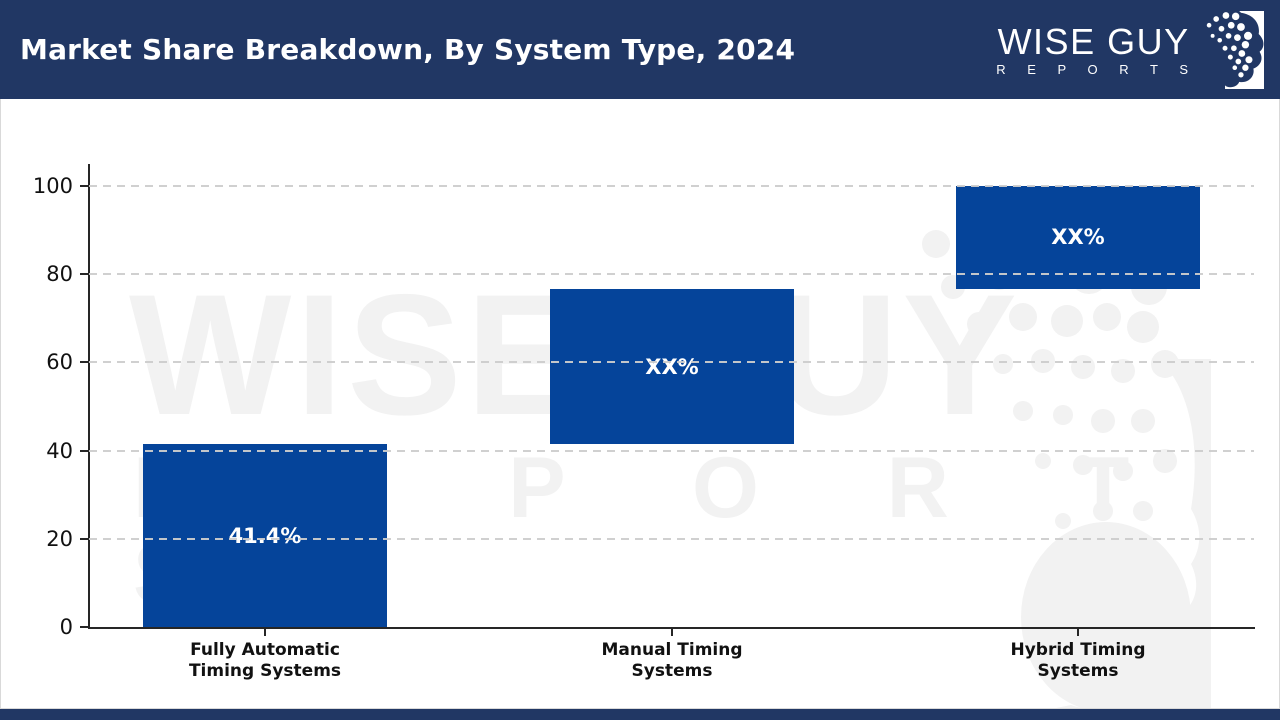 Image resolution: width=1280 pixels, height=720 pixels. I want to click on footer-bar, so click(640, 714).